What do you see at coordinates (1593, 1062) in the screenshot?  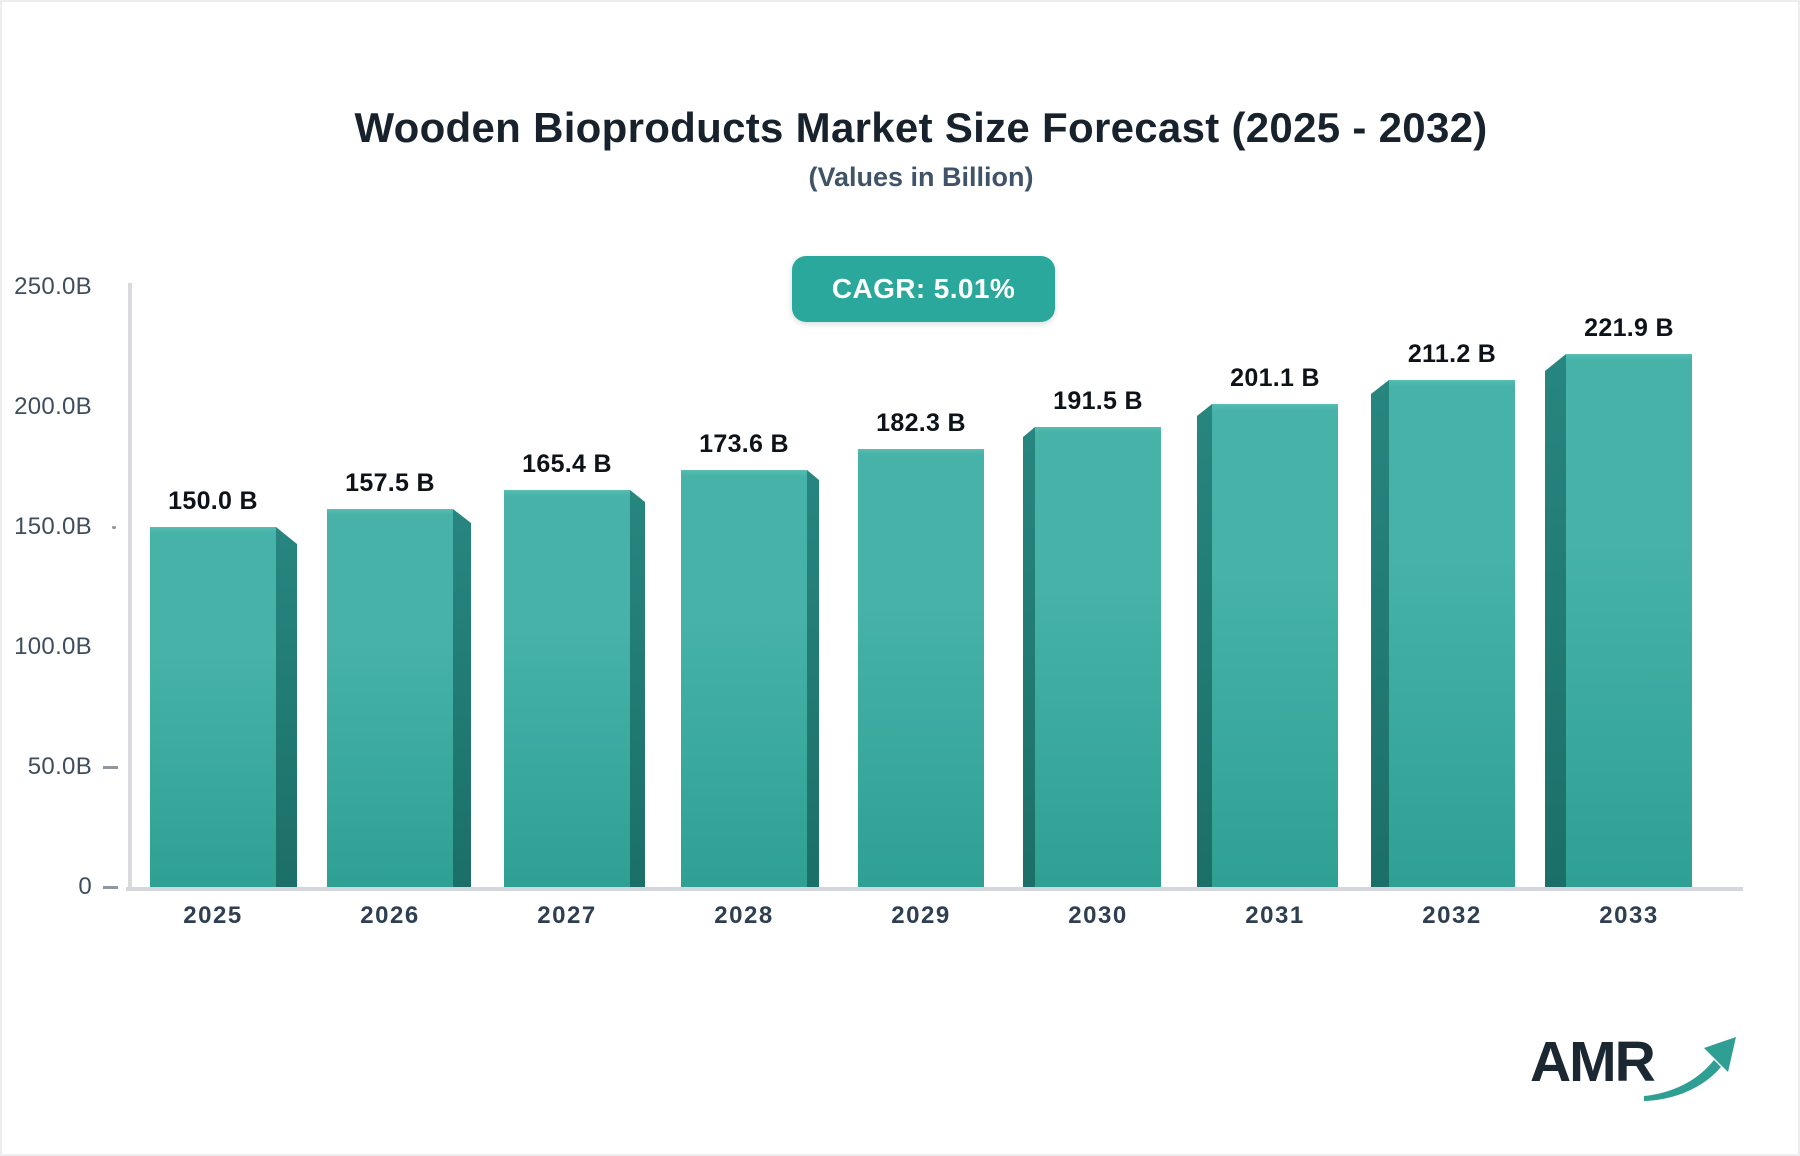 I see `amr-logo-text: AMR` at bounding box center [1593, 1062].